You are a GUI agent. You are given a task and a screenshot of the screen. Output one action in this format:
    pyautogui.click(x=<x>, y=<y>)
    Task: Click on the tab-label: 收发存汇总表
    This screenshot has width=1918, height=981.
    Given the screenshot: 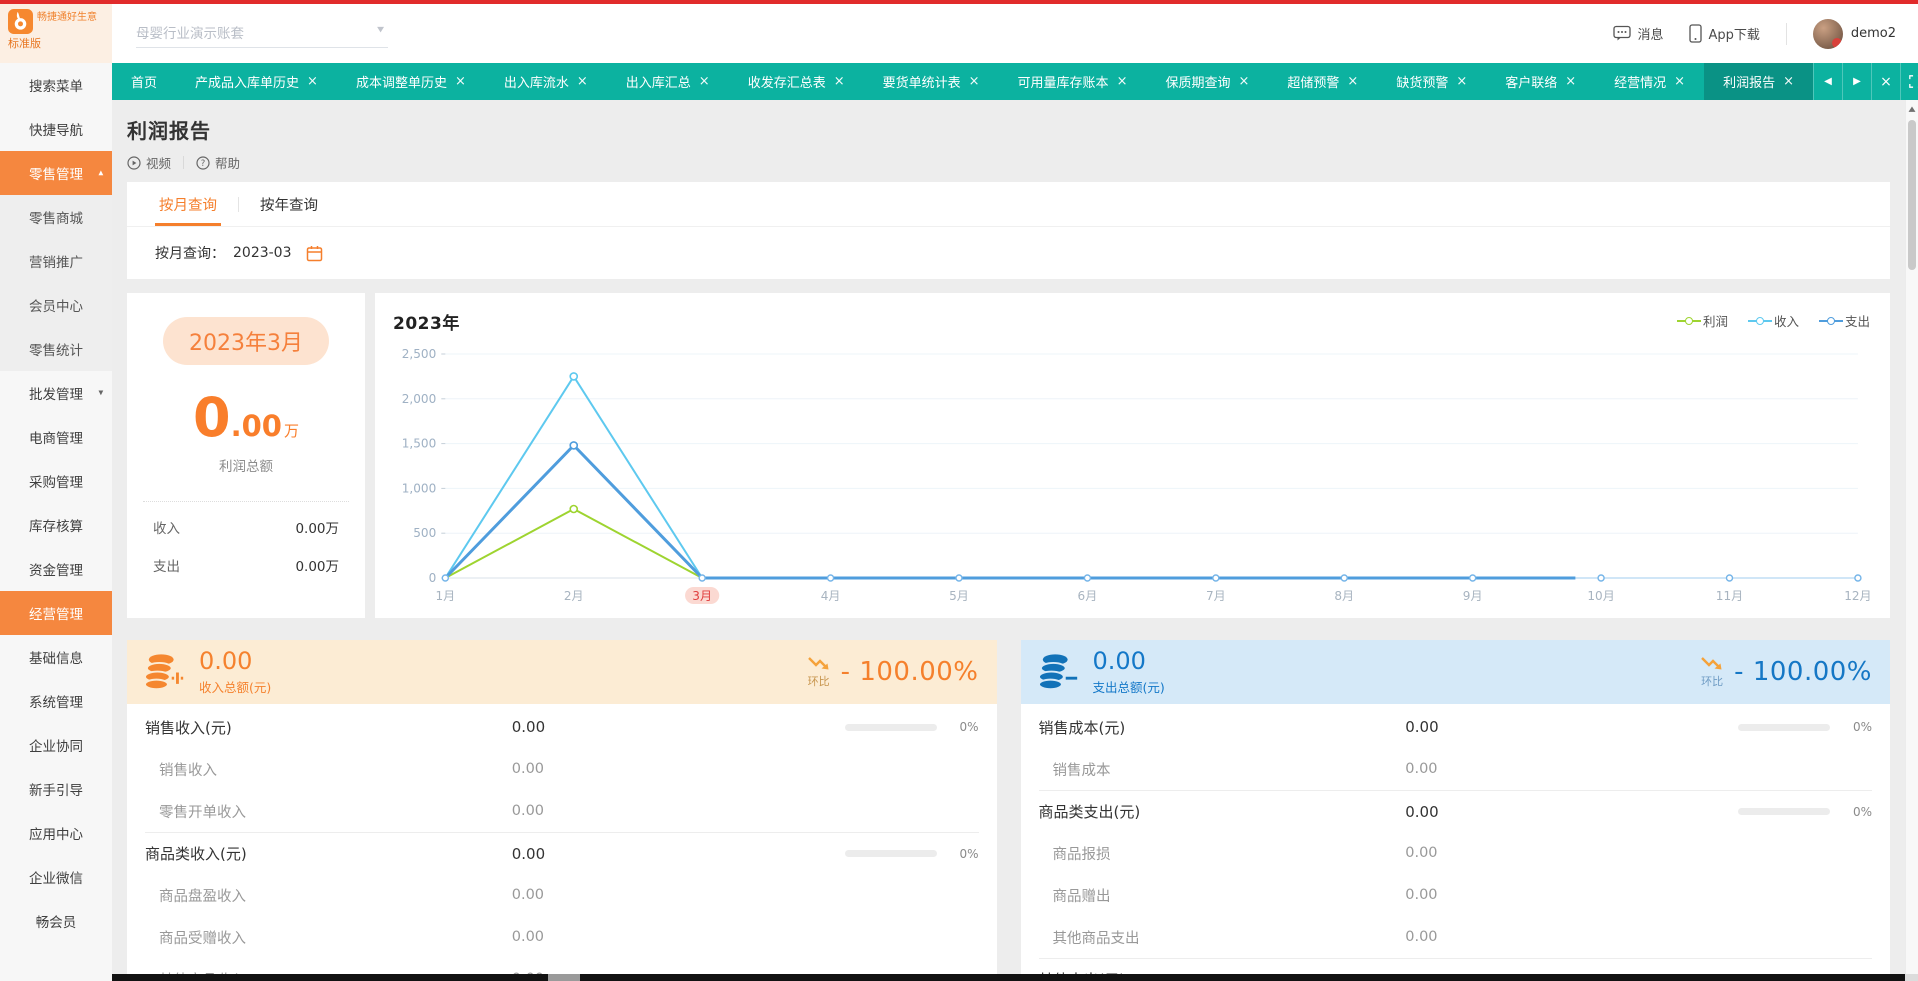 What is the action you would take?
    pyautogui.click(x=786, y=83)
    